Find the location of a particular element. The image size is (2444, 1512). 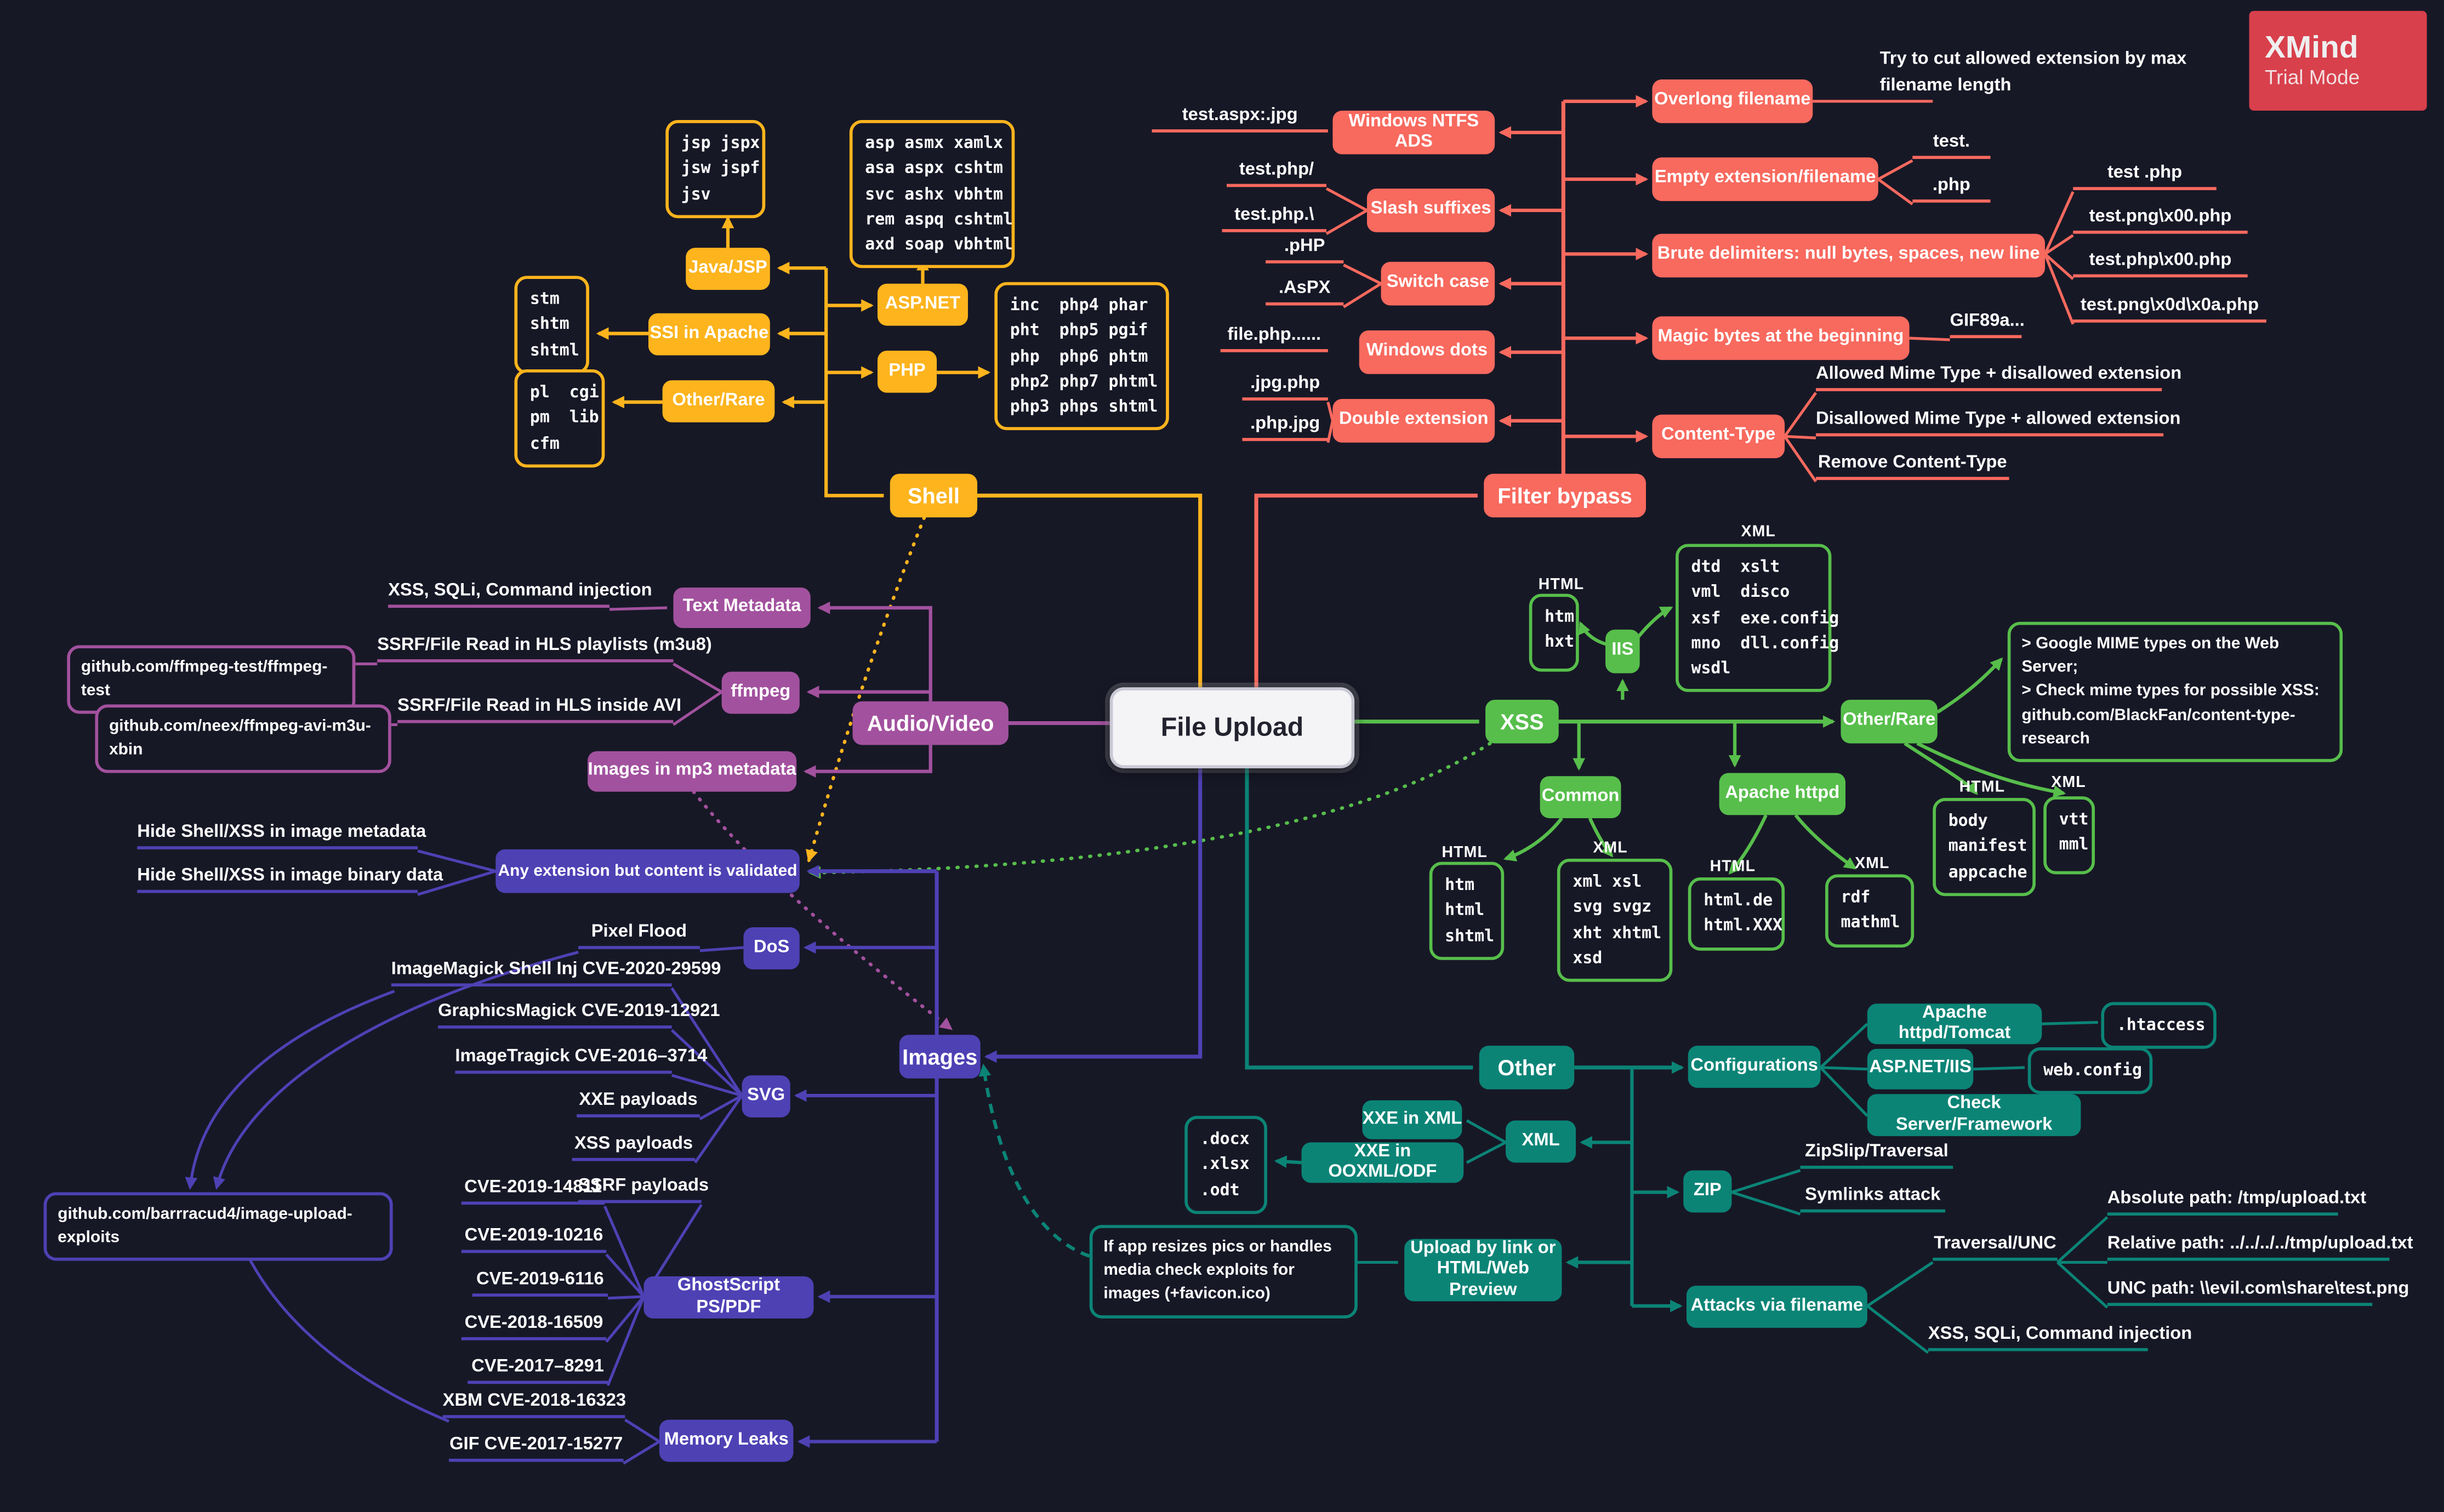

mp3-metadata: Images in mp3 metadata is located at coordinates (692, 771).